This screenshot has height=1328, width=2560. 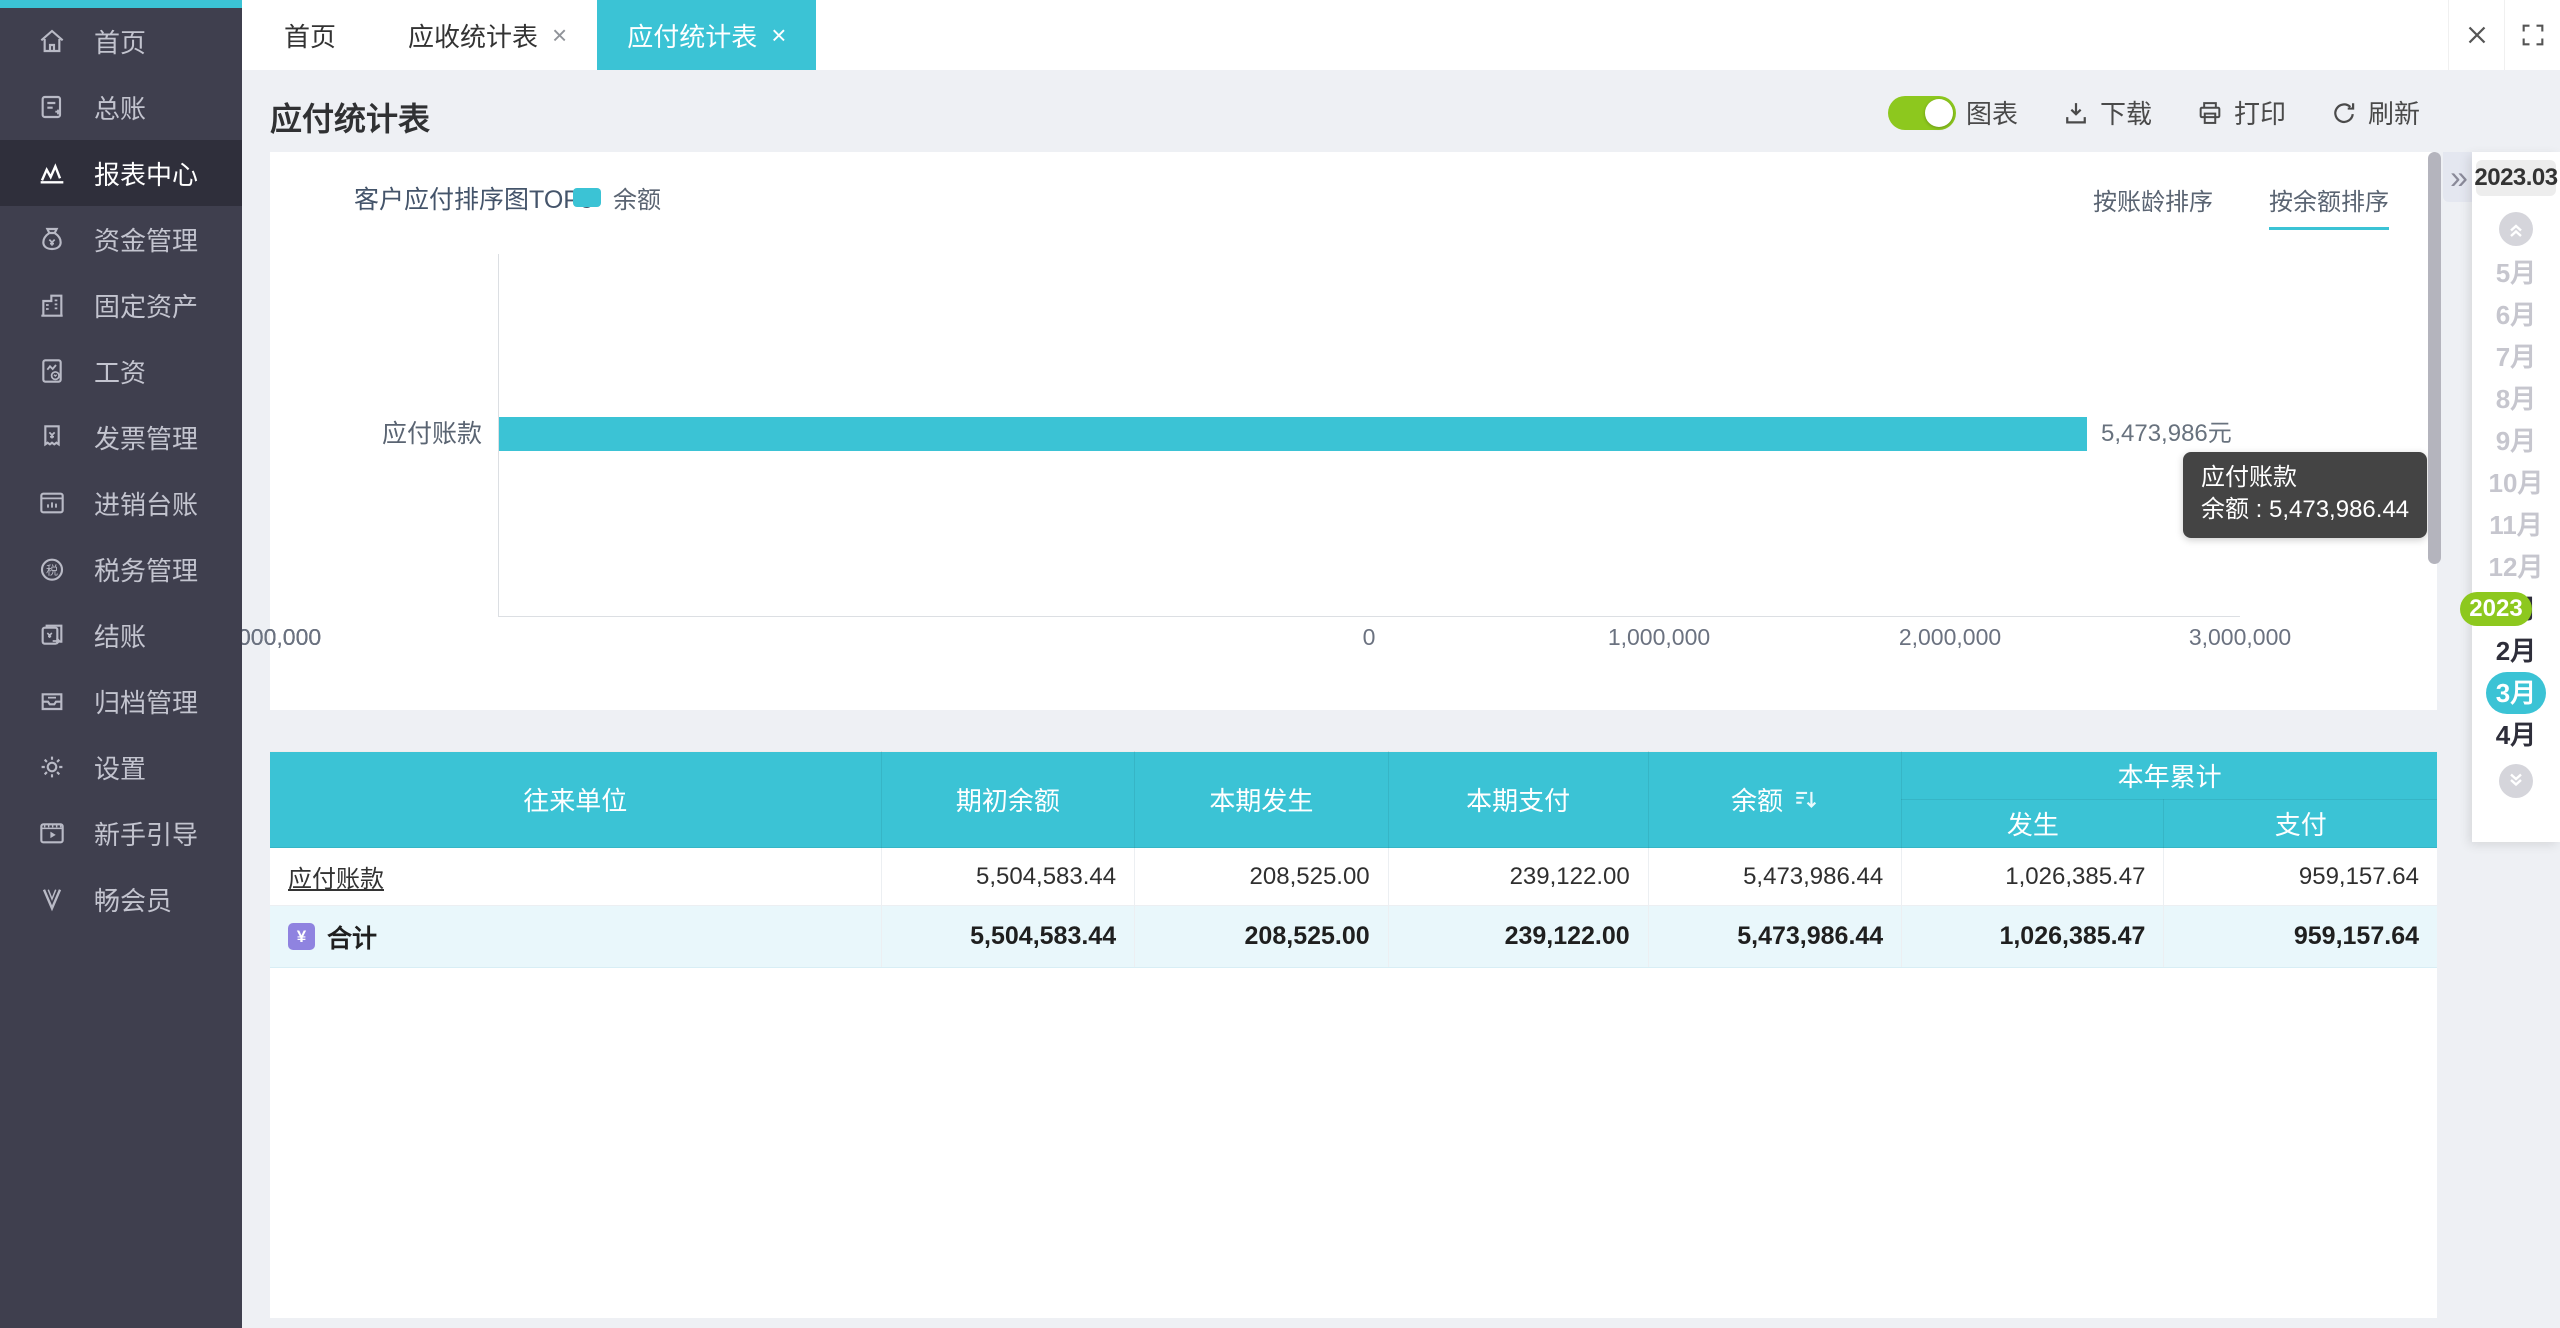 I want to click on sidebar-item-label: 发票管理, so click(x=146, y=438).